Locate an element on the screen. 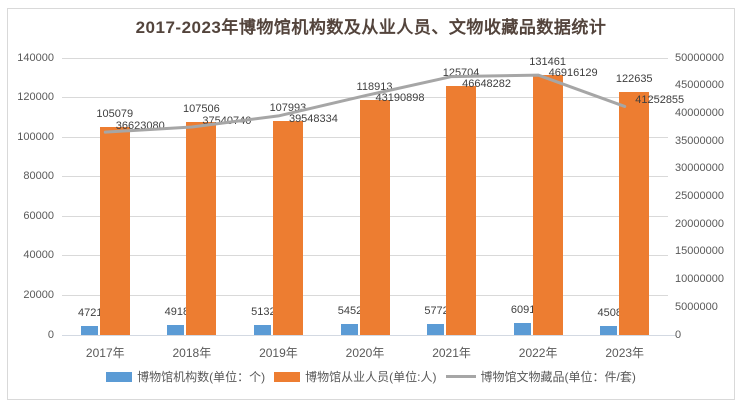  institutions-value-label: 5772 is located at coordinates (436, 310).